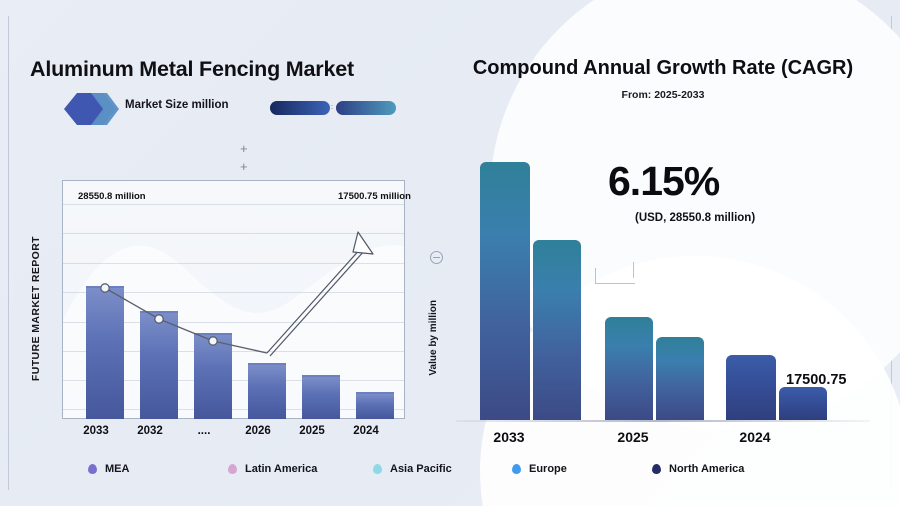  What do you see at coordinates (751, 387) in the screenshot?
I see `rbar-2024-a` at bounding box center [751, 387].